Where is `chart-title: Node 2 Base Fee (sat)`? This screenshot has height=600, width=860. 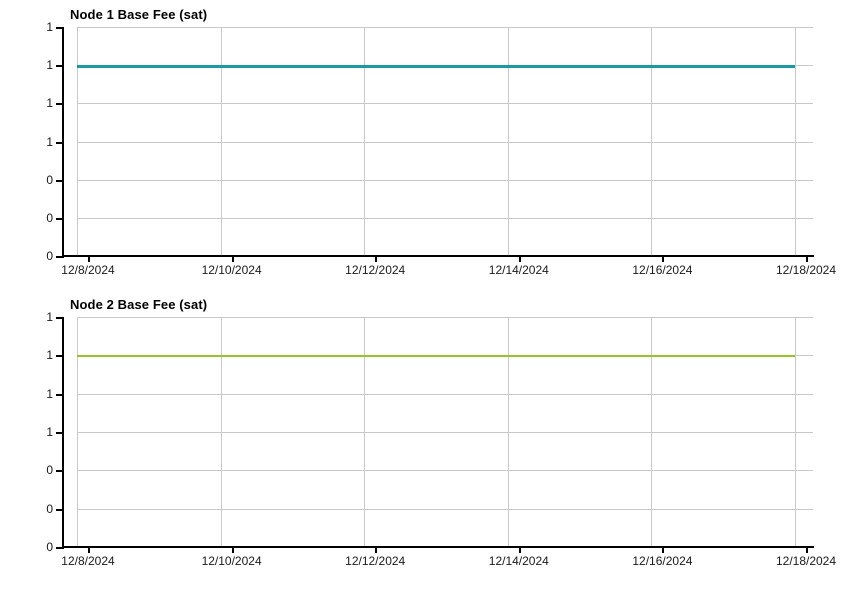 chart-title: Node 2 Base Fee (sat) is located at coordinates (139, 304).